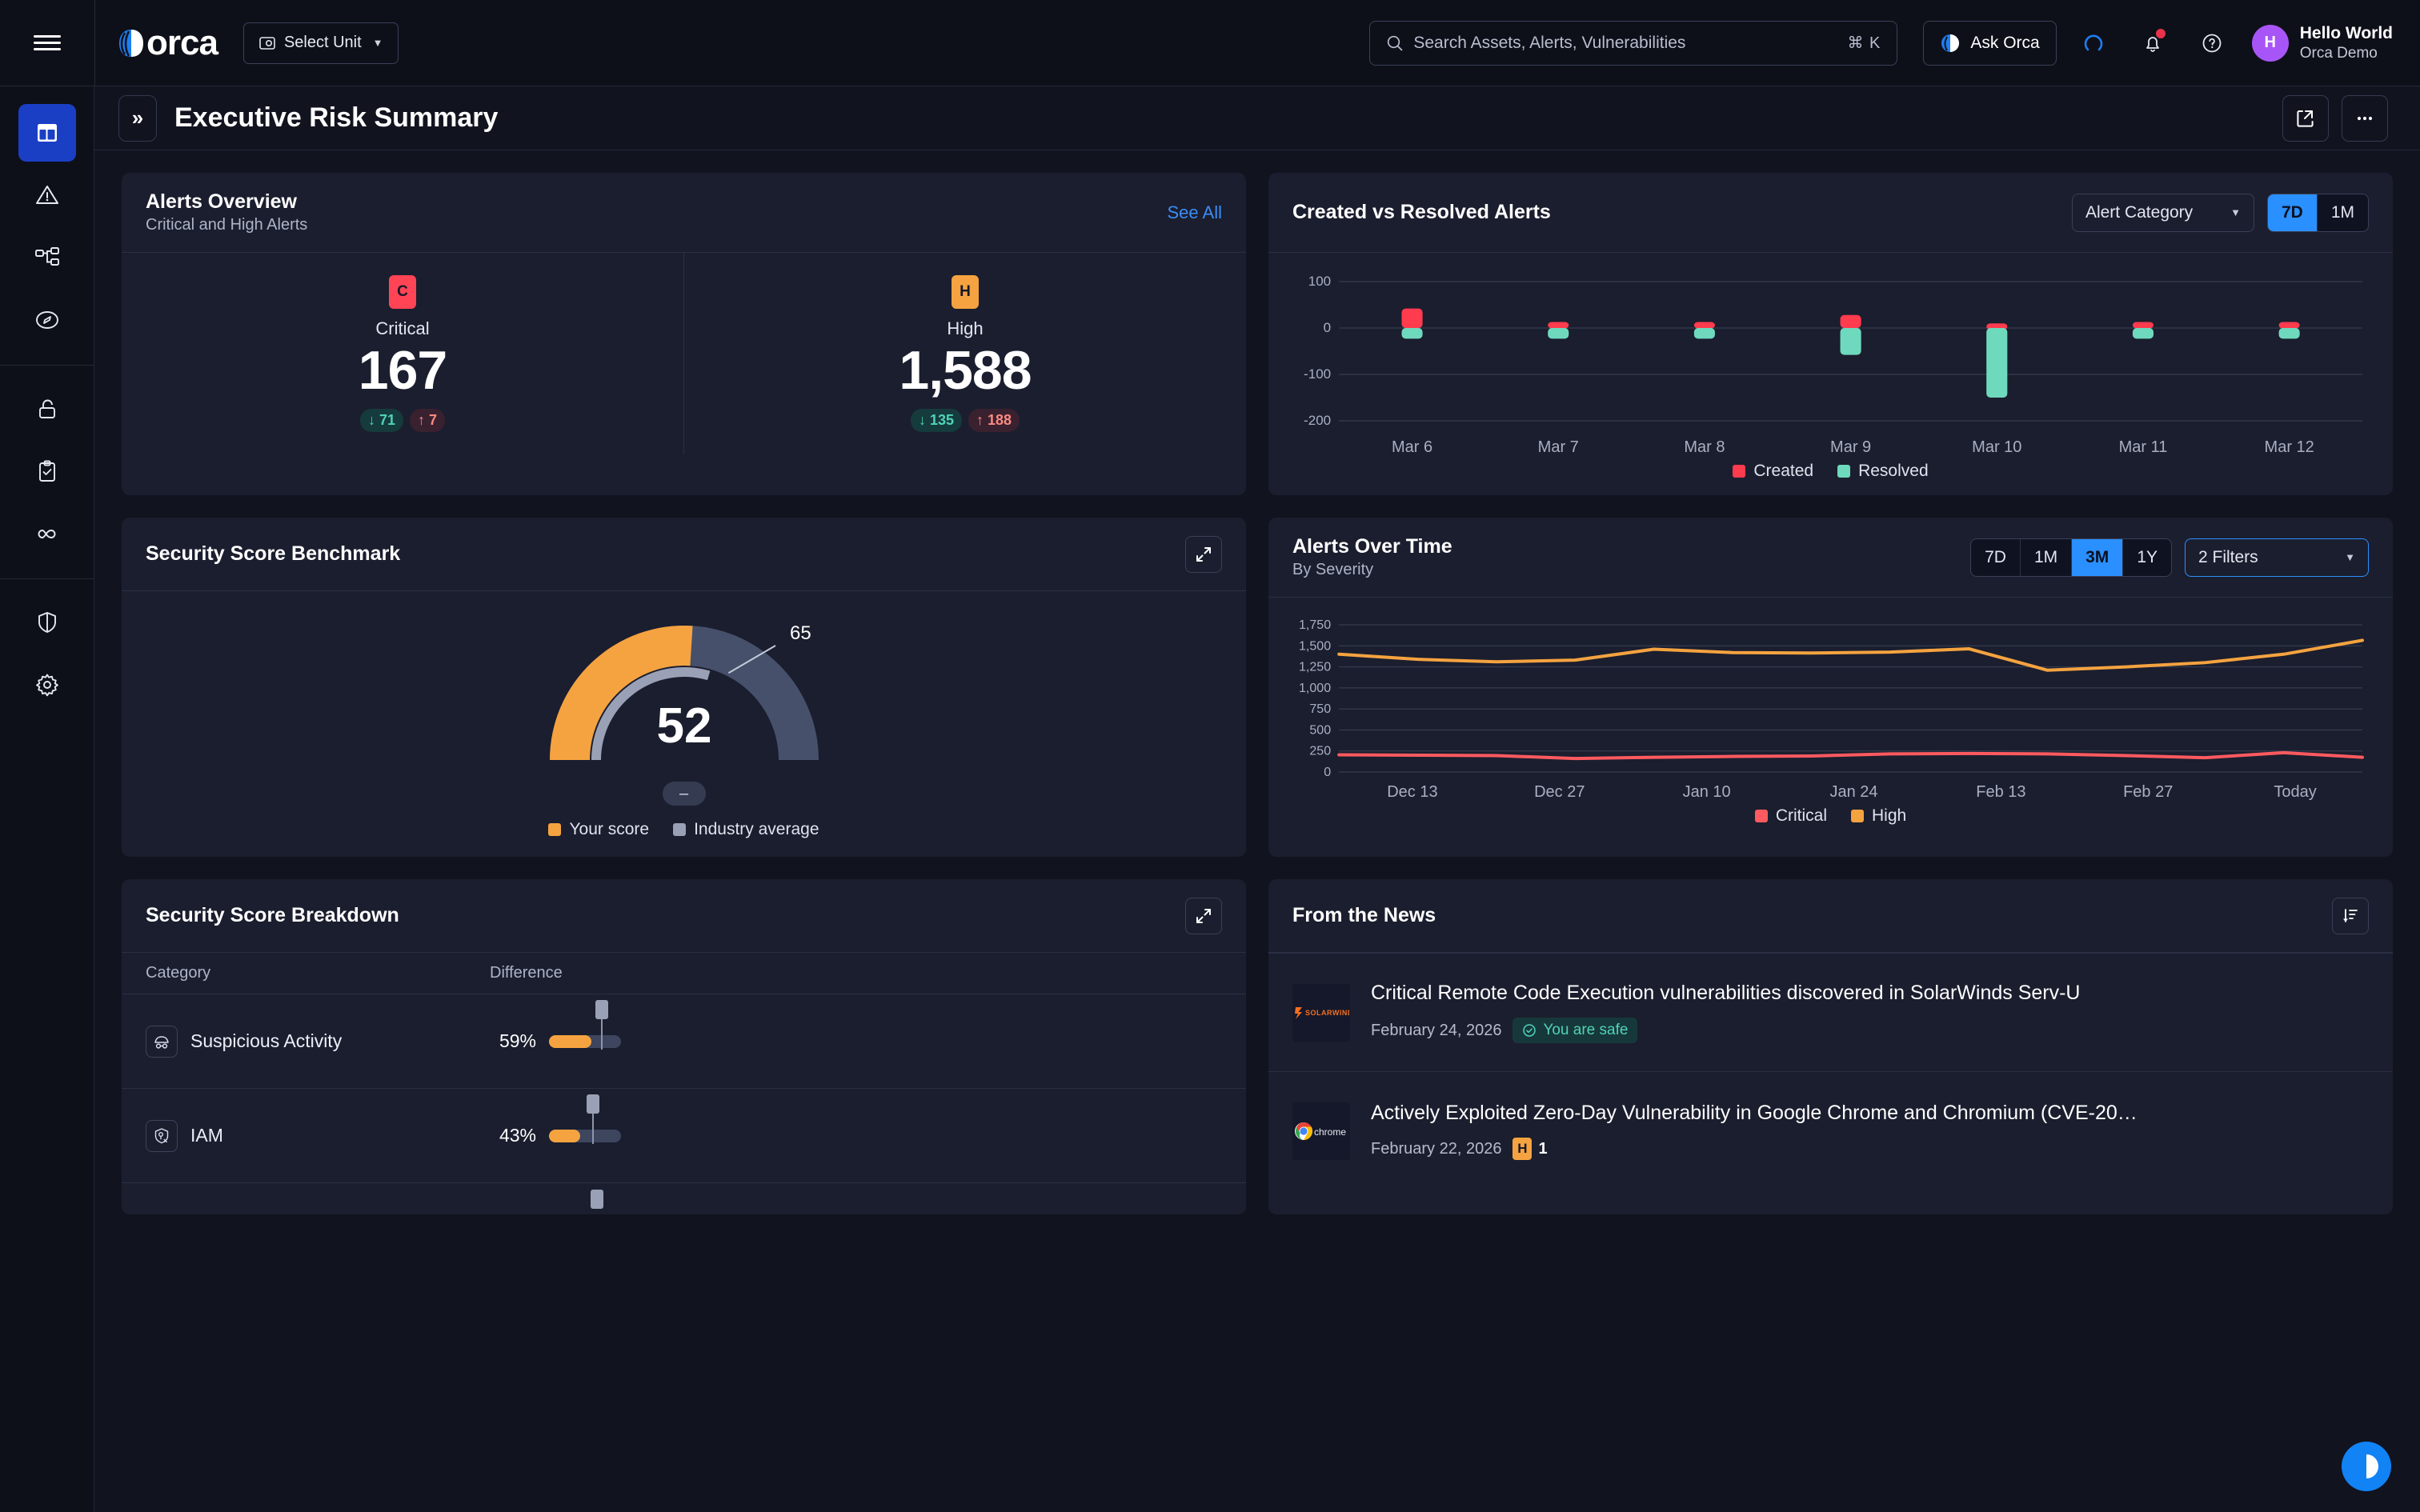  I want to click on brand-logo: orca, so click(156, 43).